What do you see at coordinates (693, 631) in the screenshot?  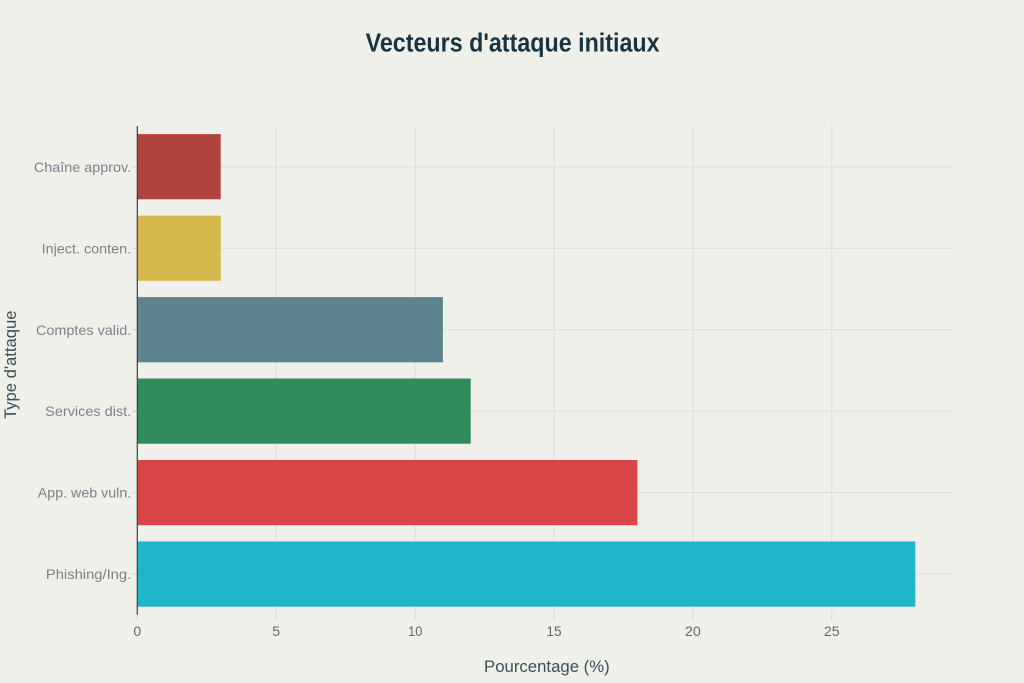 I see `svg-text: 20` at bounding box center [693, 631].